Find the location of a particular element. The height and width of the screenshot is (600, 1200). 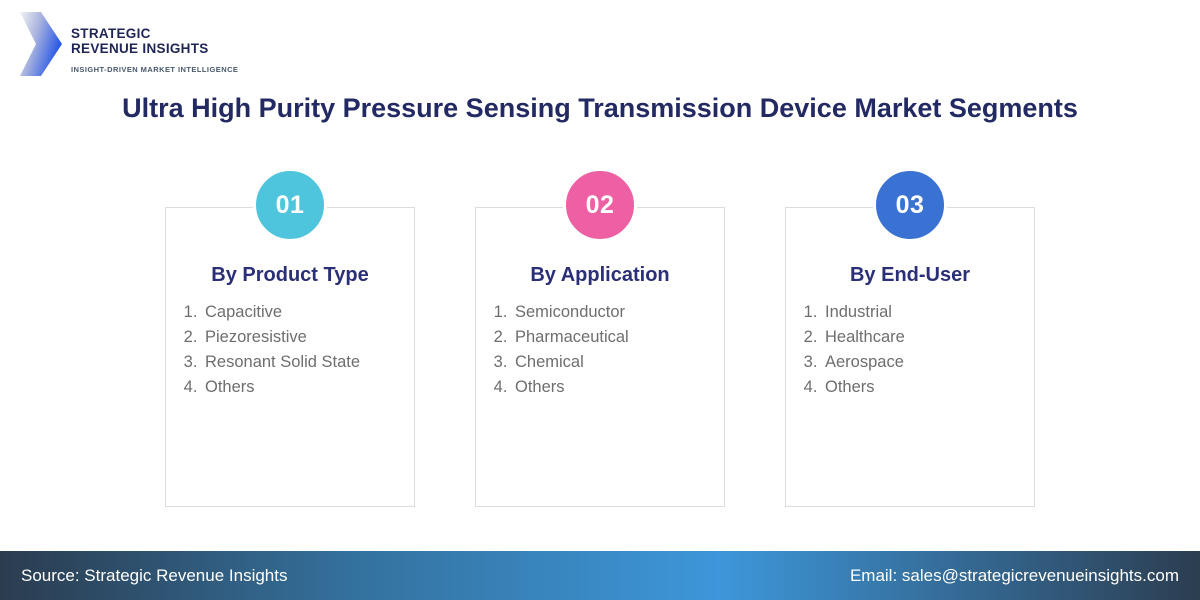

list-item: Chemical is located at coordinates (614, 362).